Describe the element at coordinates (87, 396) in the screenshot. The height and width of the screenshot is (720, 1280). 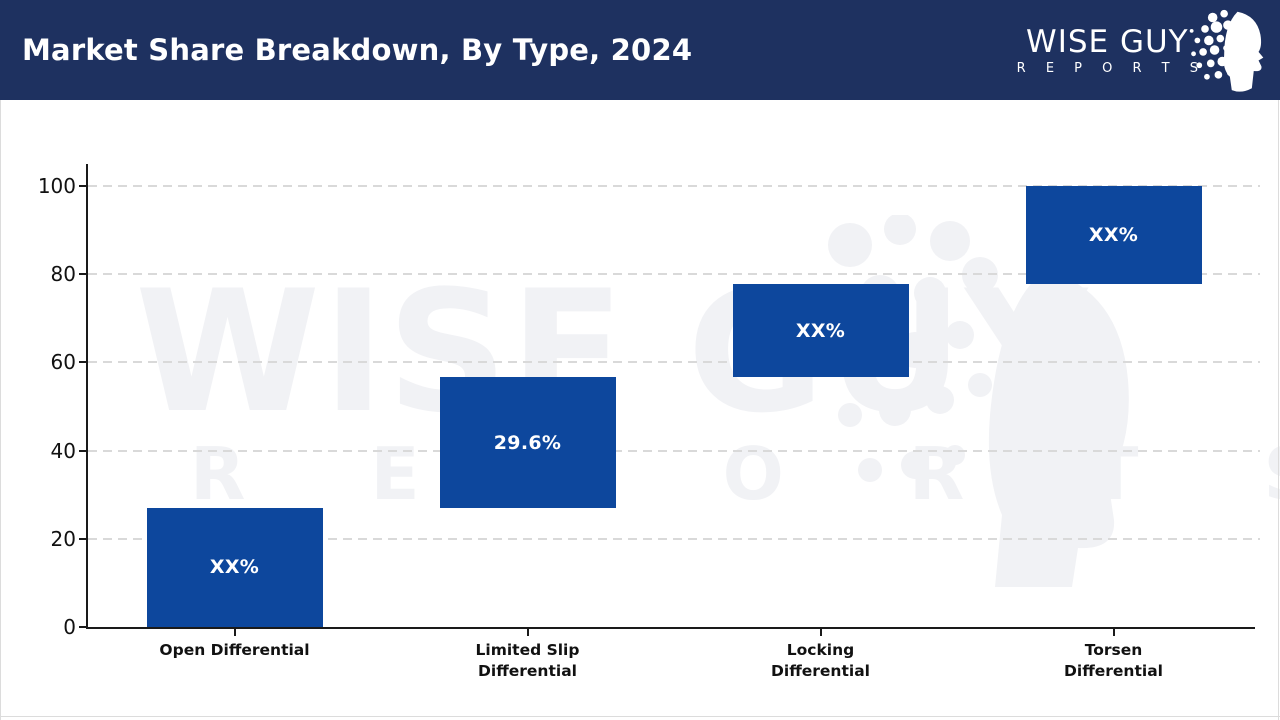
I see `y-axis-spine` at that location.